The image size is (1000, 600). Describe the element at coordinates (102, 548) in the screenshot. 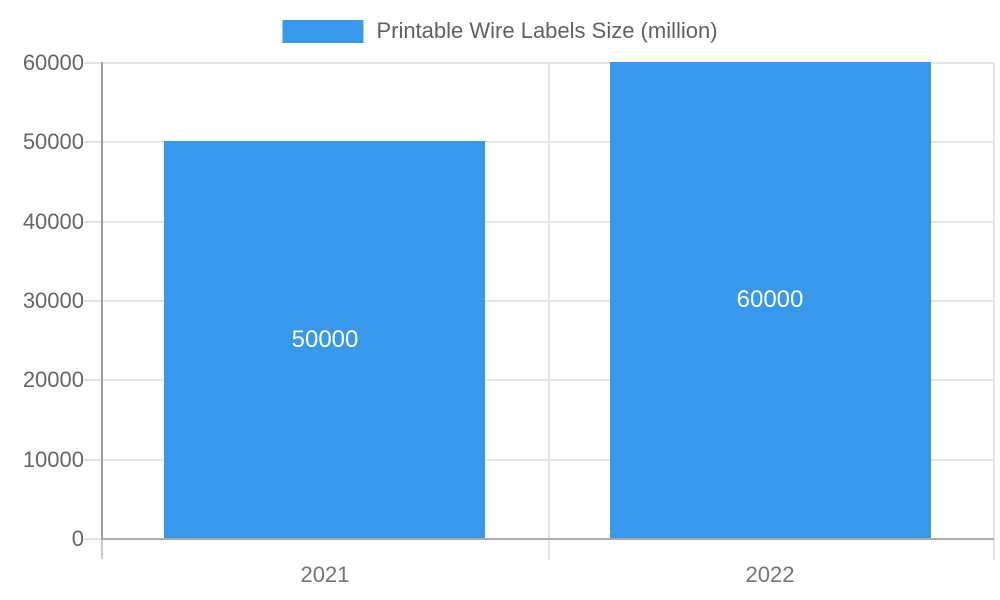

I see `y-axis-line-tail` at that location.